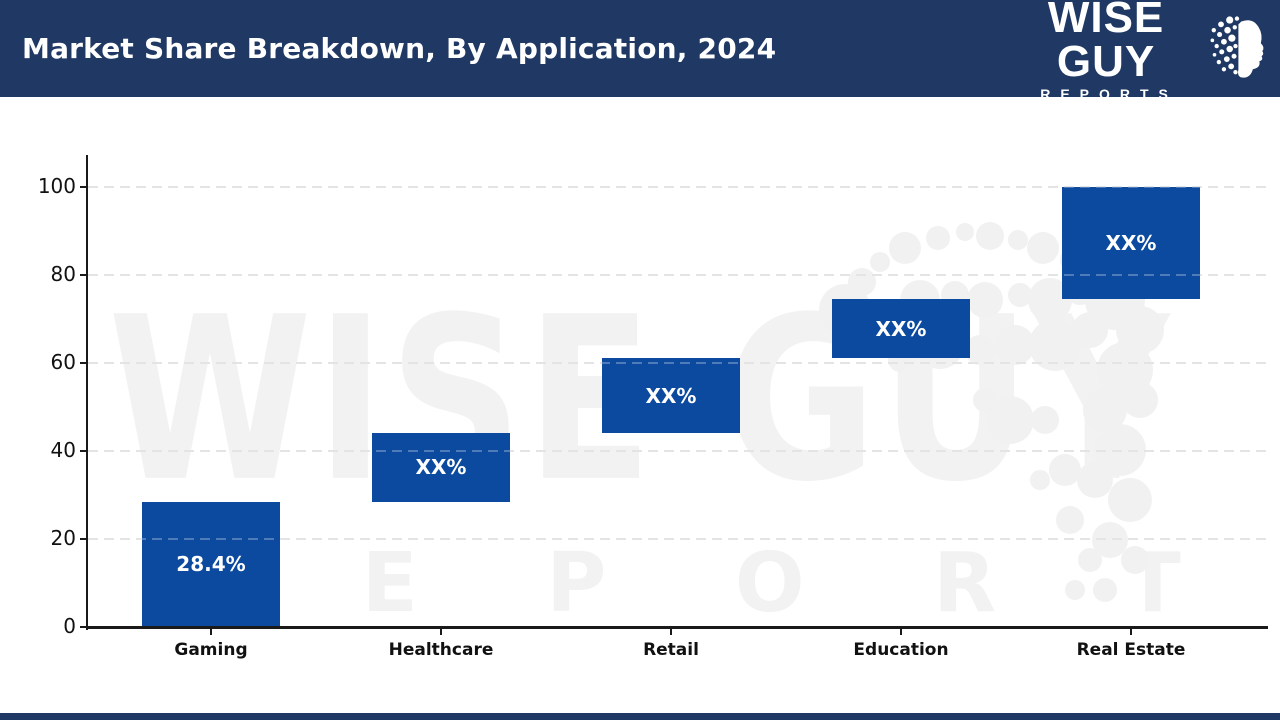  What do you see at coordinates (63, 273) in the screenshot?
I see `y-tick-label: 80` at bounding box center [63, 273].